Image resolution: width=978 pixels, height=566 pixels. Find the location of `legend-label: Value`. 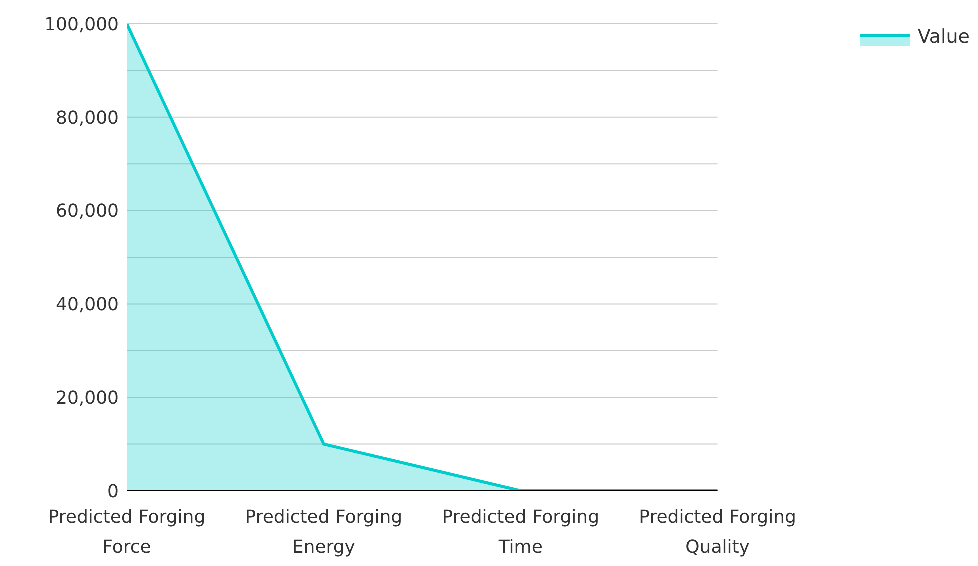

legend-label: Value is located at coordinates (944, 37).